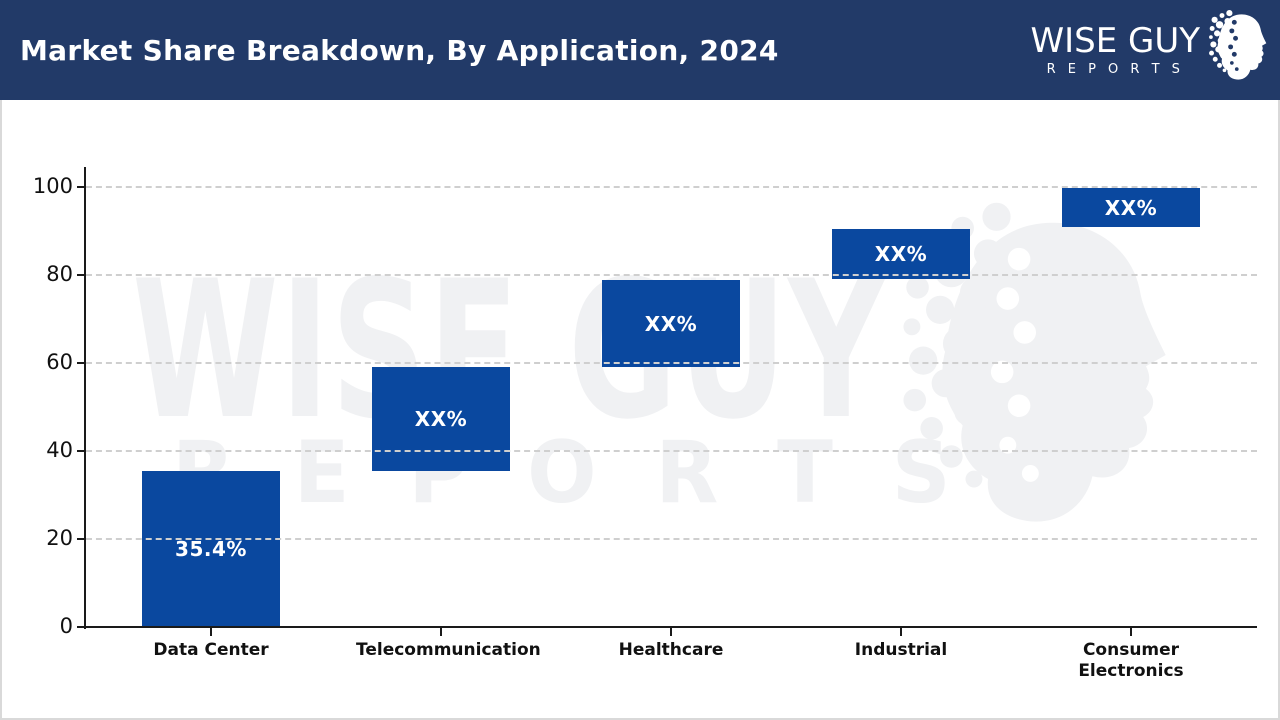 This screenshot has height=720, width=1280. I want to click on bar-data-center: 35.4%, so click(211, 549).